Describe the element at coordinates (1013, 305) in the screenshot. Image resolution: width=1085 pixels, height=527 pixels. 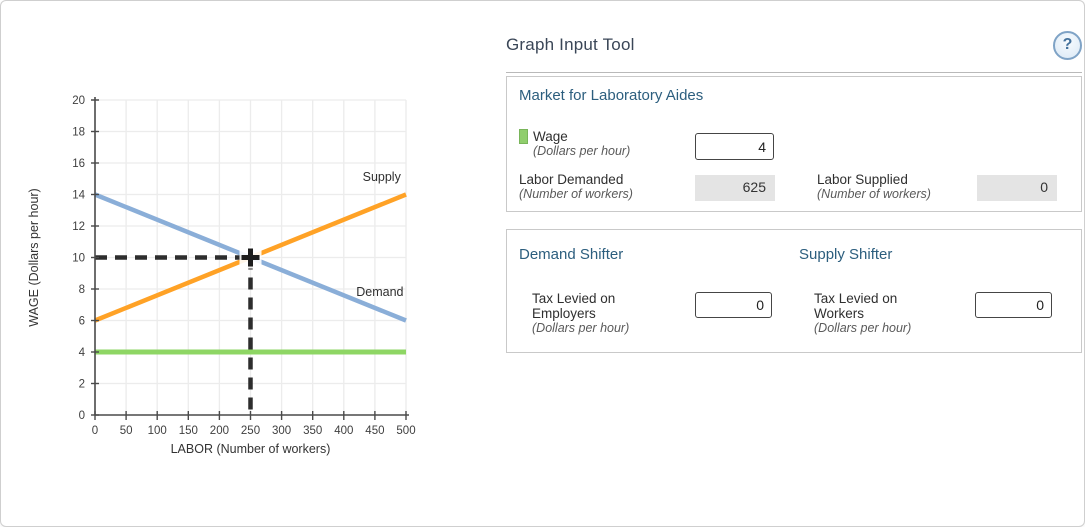
I see `tax-workers-input` at that location.